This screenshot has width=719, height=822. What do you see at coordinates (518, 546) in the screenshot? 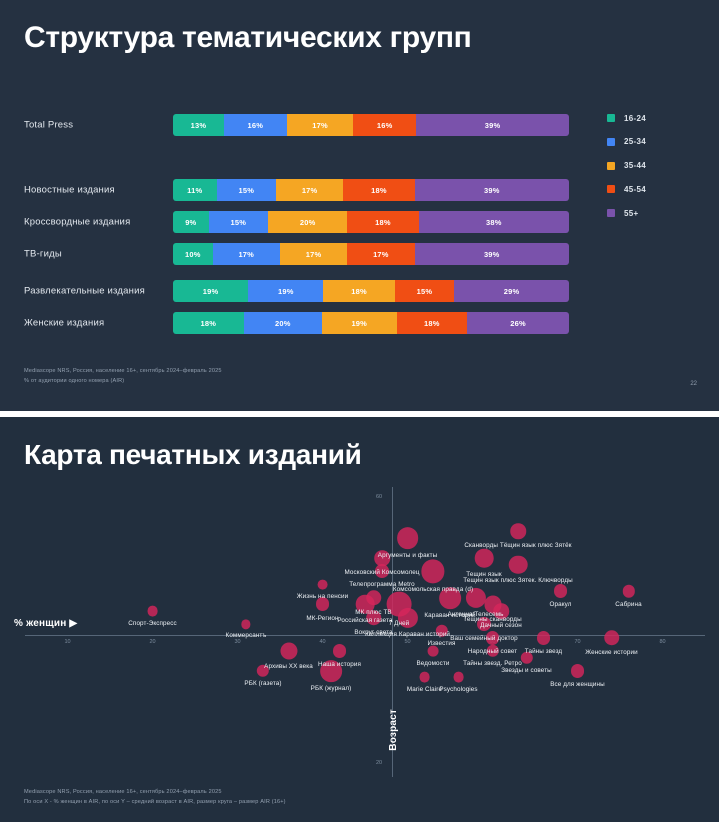
I see `scatter-point-label: Сканворды Тёщин язык плюс Зятёк` at bounding box center [518, 546].